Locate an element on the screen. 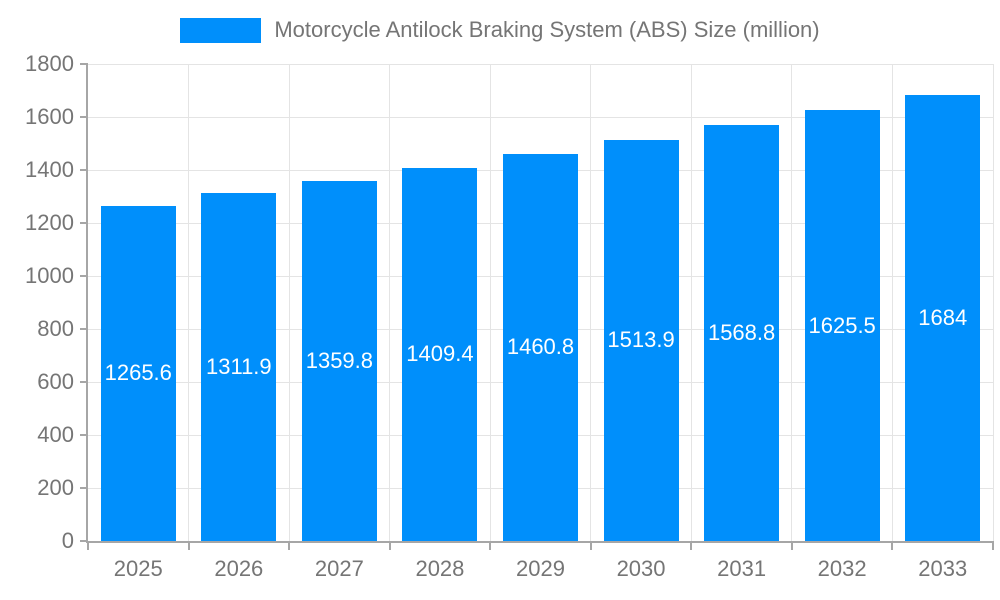 Image resolution: width=1000 pixels, height=600 pixels. bar-value-label: 1311.9 is located at coordinates (239, 367).